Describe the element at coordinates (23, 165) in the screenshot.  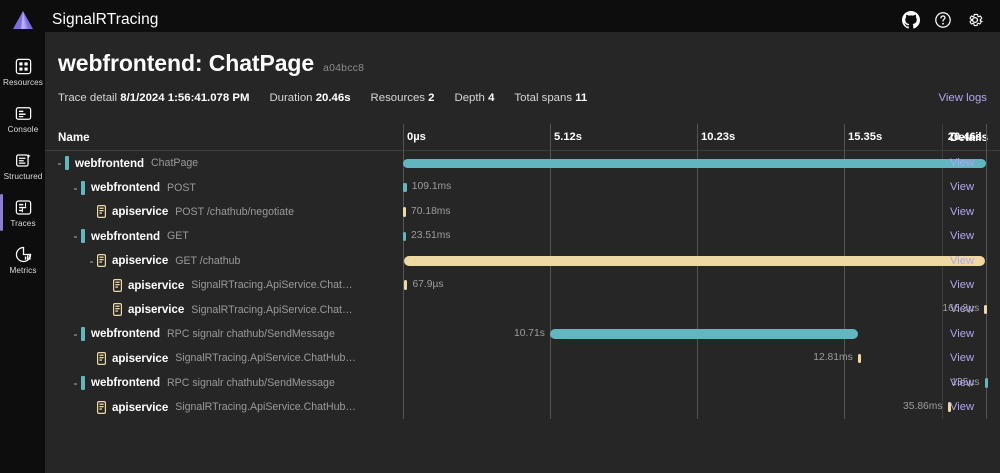
I see `sidebar-item-structured: Structured` at that location.